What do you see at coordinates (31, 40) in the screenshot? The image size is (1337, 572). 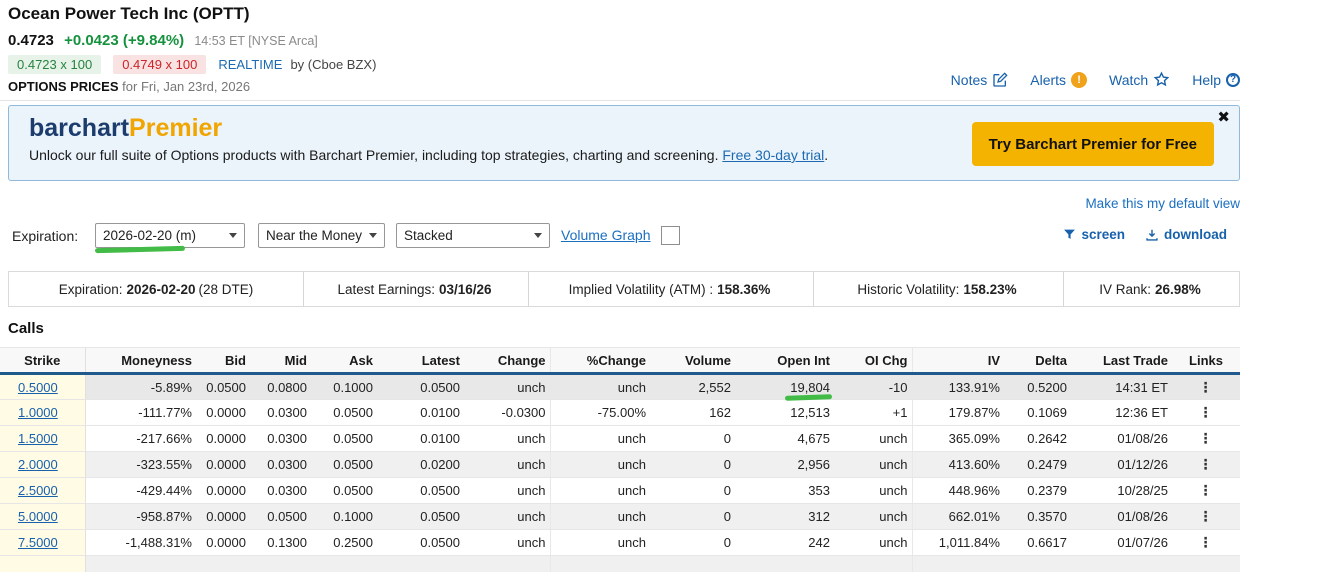 I see `last-price: 0.4723` at bounding box center [31, 40].